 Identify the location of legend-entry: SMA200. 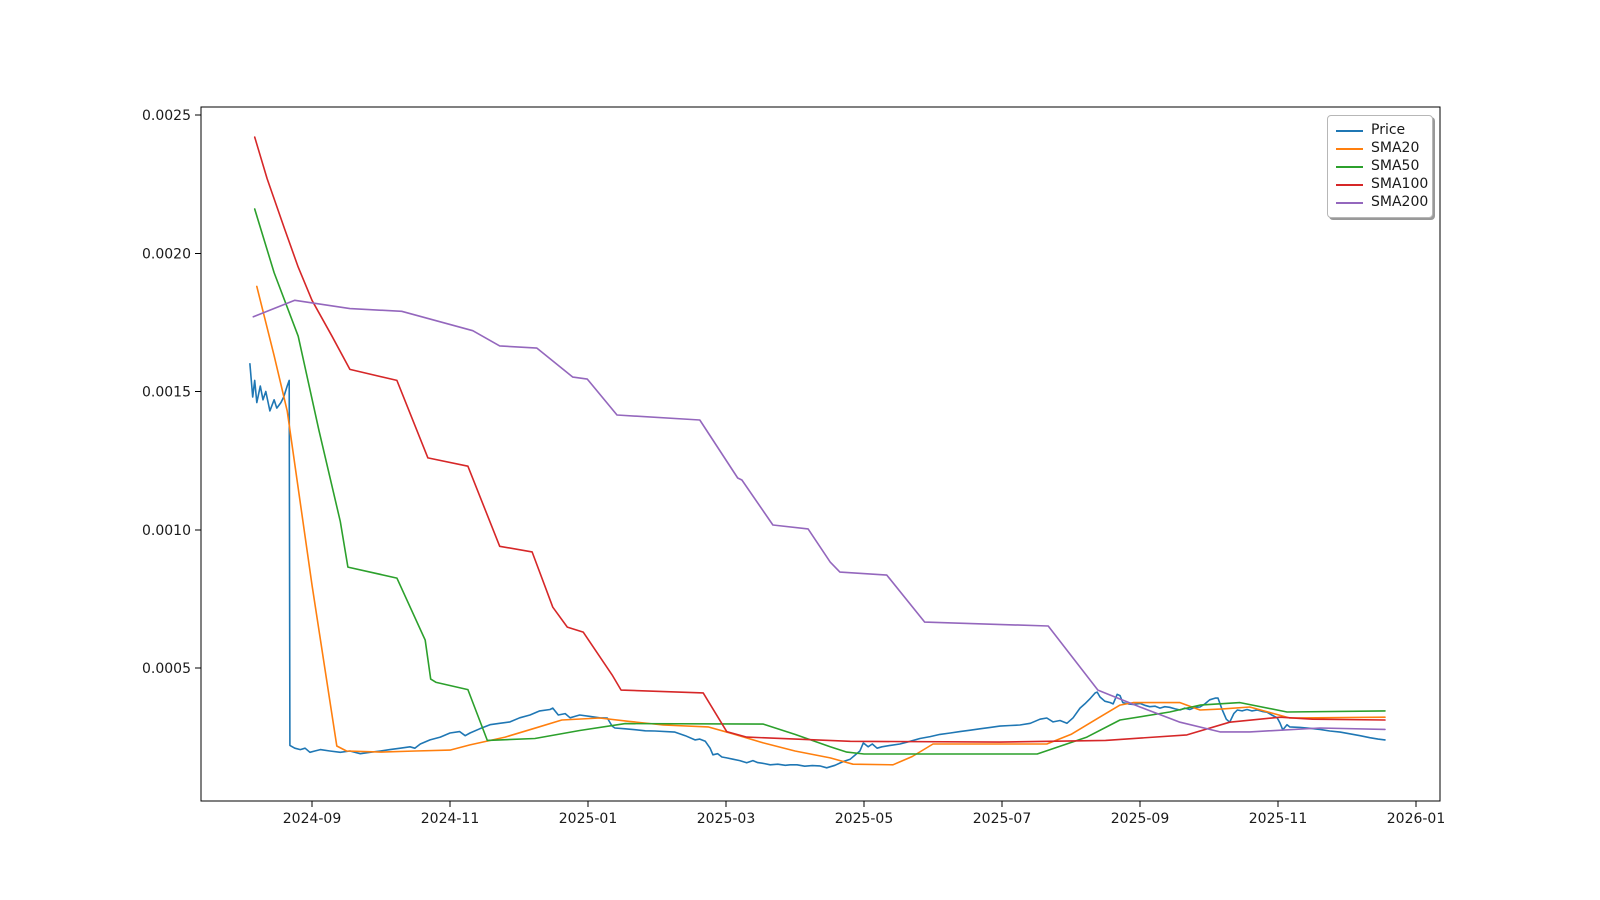
(1382, 202).